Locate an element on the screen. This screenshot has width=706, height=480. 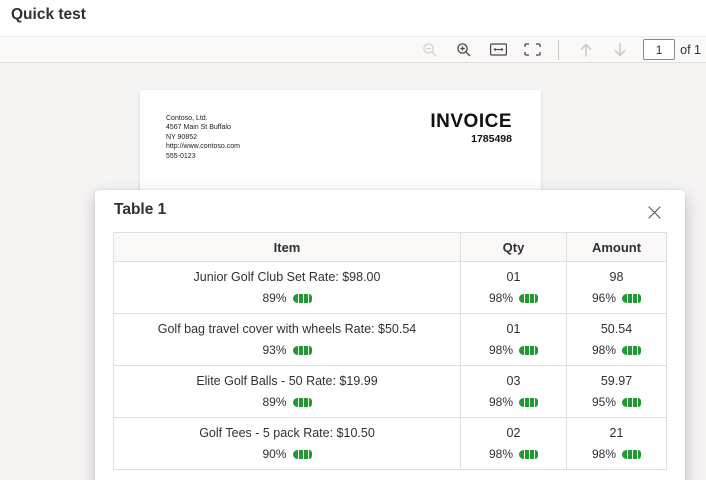
arrow-up-icon is located at coordinates (586, 50).